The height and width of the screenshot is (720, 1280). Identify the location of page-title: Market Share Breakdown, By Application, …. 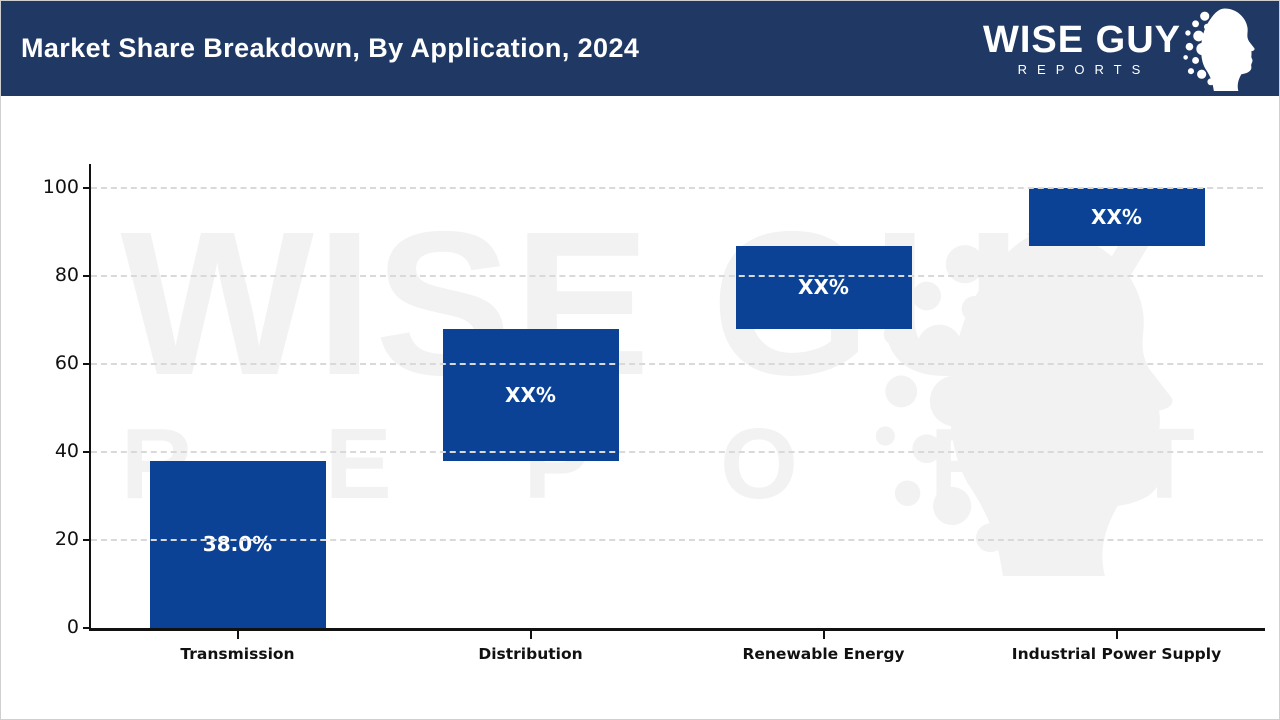
(330, 48).